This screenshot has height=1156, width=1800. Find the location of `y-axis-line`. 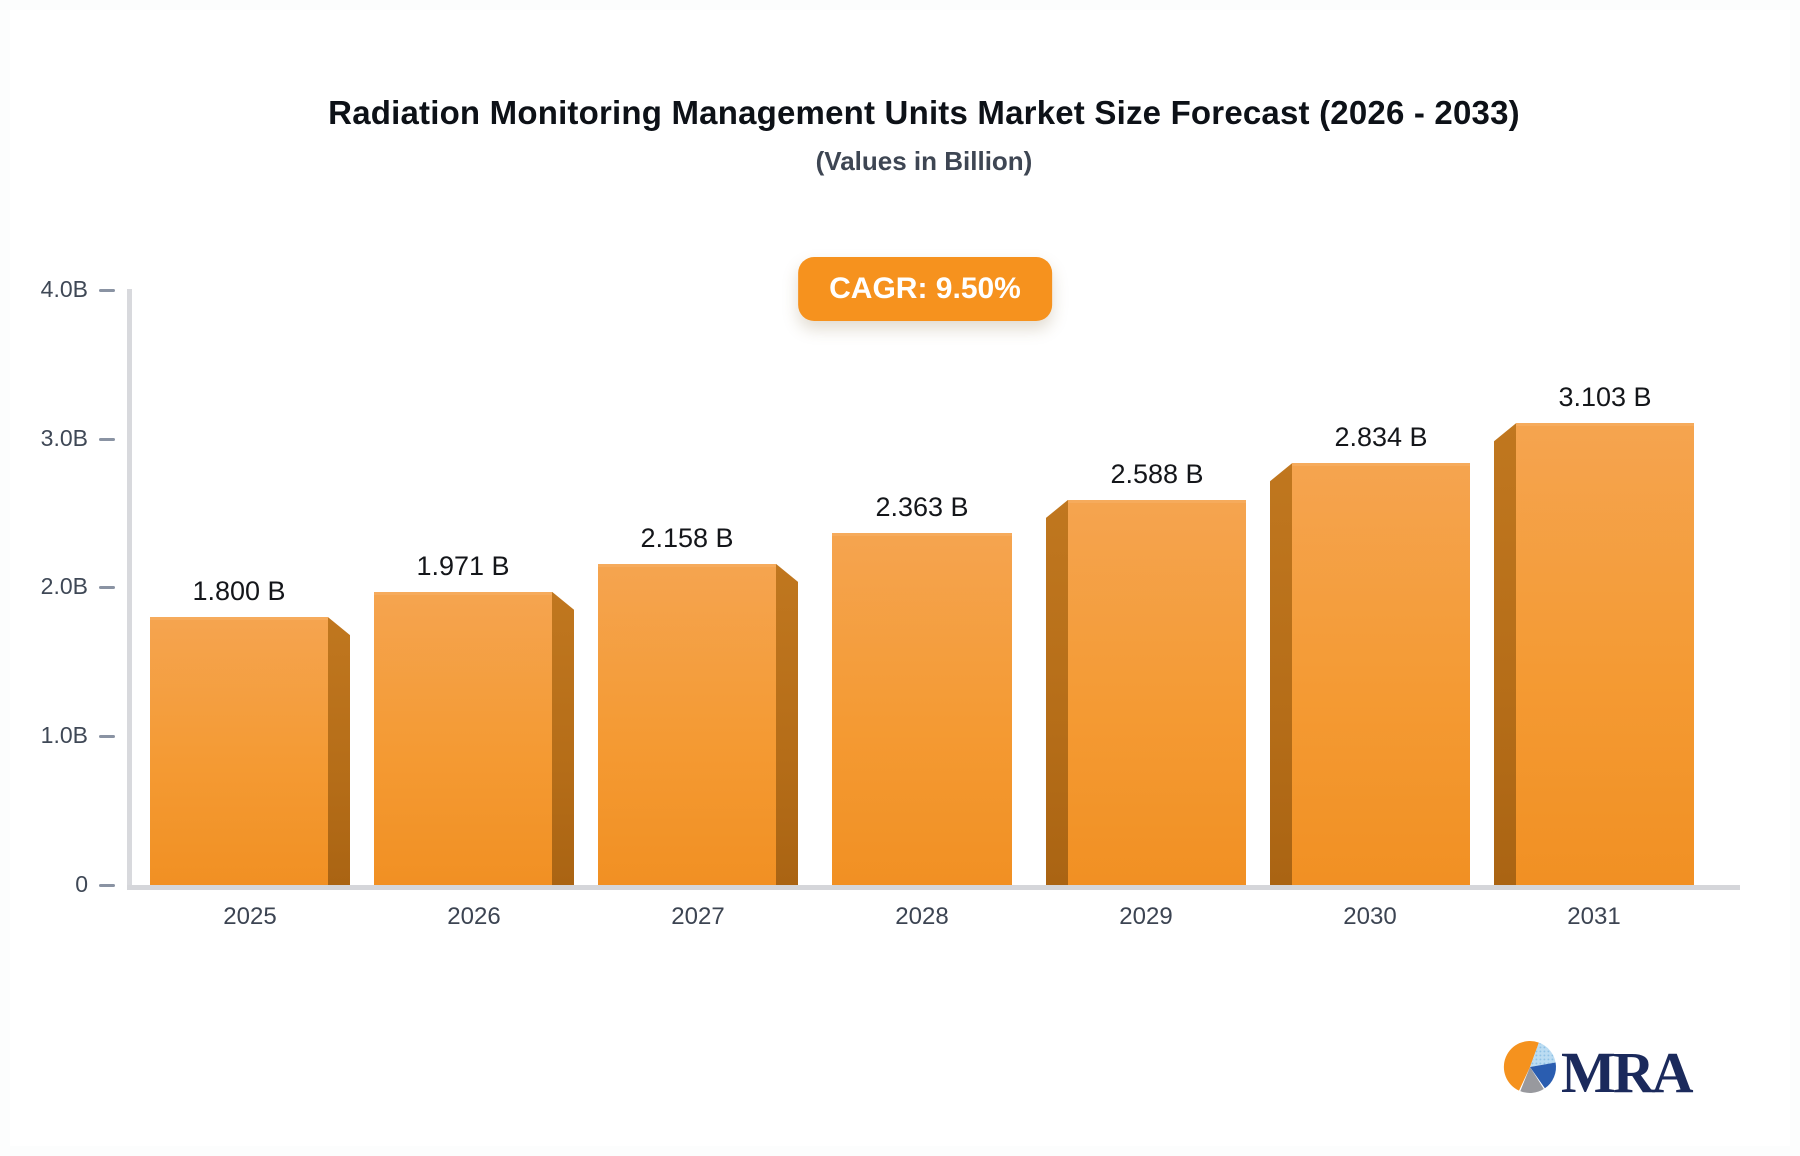

y-axis-line is located at coordinates (129, 589).